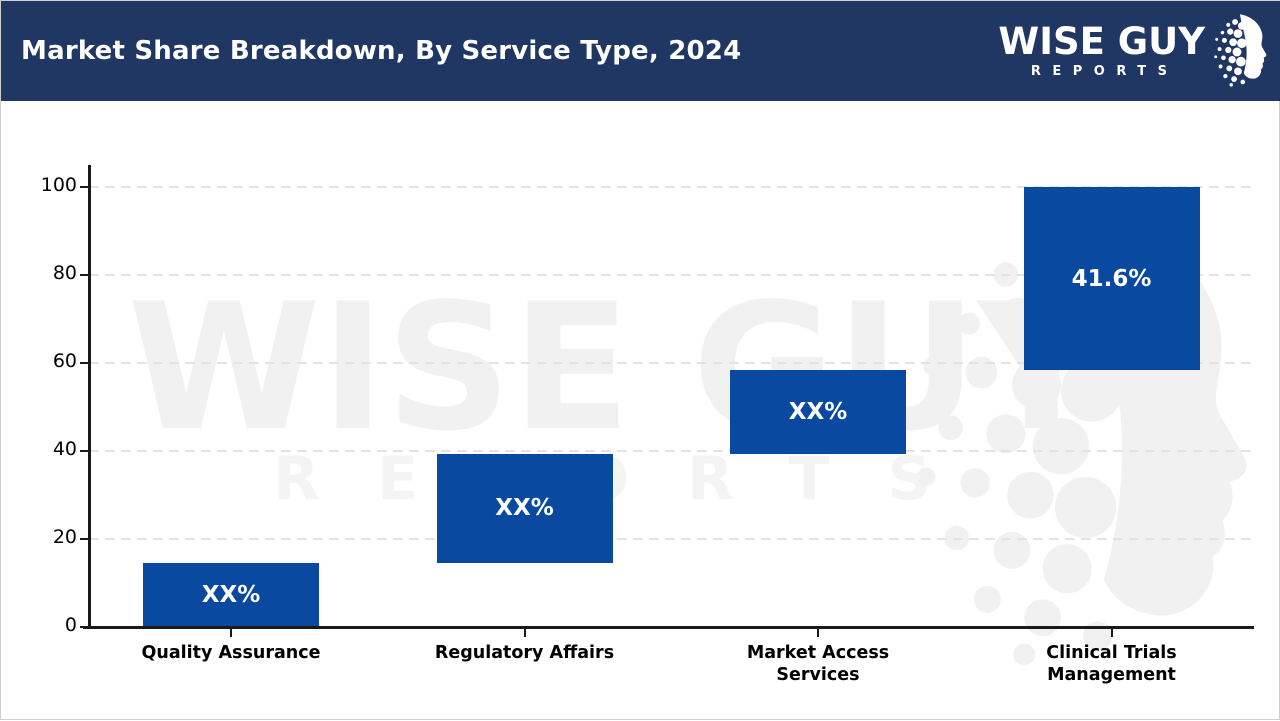  Describe the element at coordinates (524, 653) in the screenshot. I see `category-label: Regulatory Affairs` at that location.